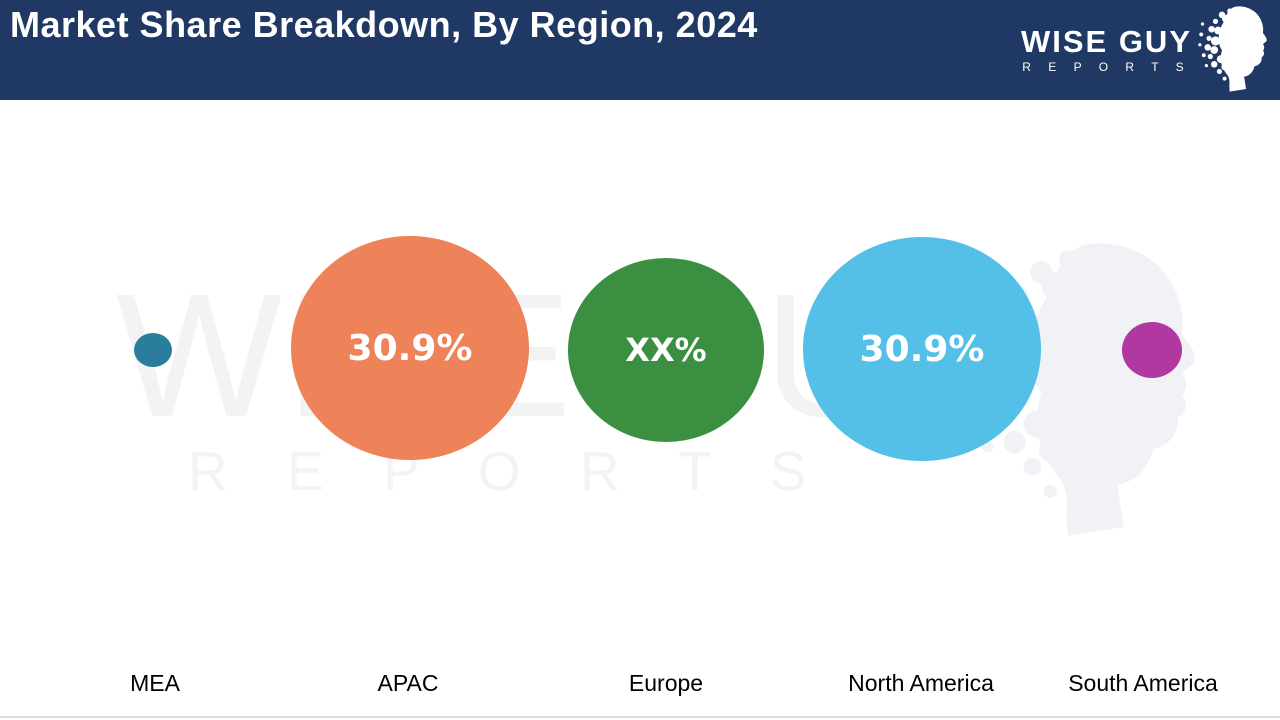  I want to click on axis-baseline, so click(640, 717).